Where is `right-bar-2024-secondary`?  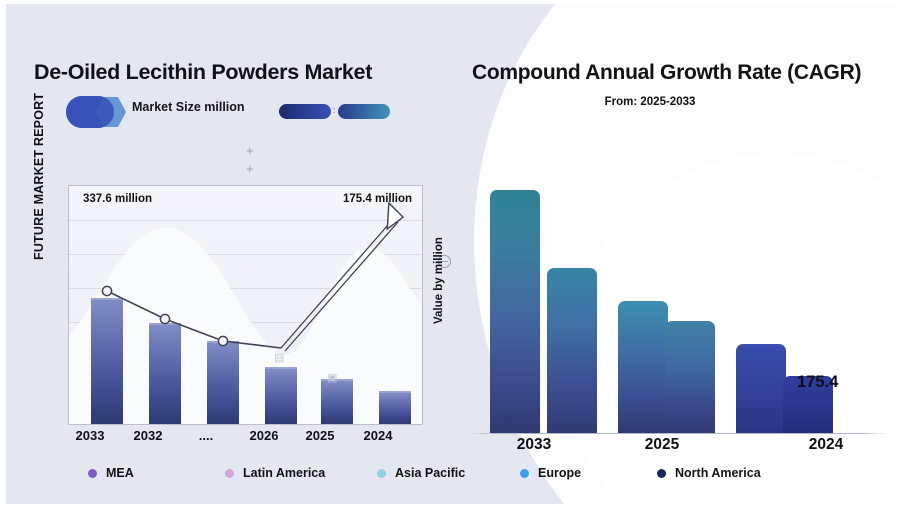 right-bar-2024-secondary is located at coordinates (808, 404).